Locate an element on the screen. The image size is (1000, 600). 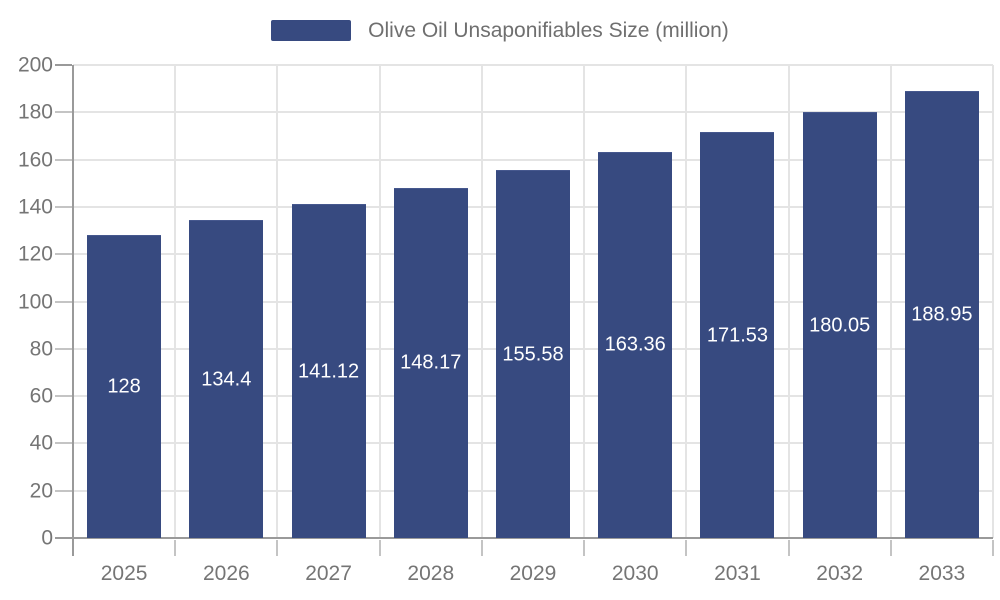
bar: 171.53 is located at coordinates (737, 335).